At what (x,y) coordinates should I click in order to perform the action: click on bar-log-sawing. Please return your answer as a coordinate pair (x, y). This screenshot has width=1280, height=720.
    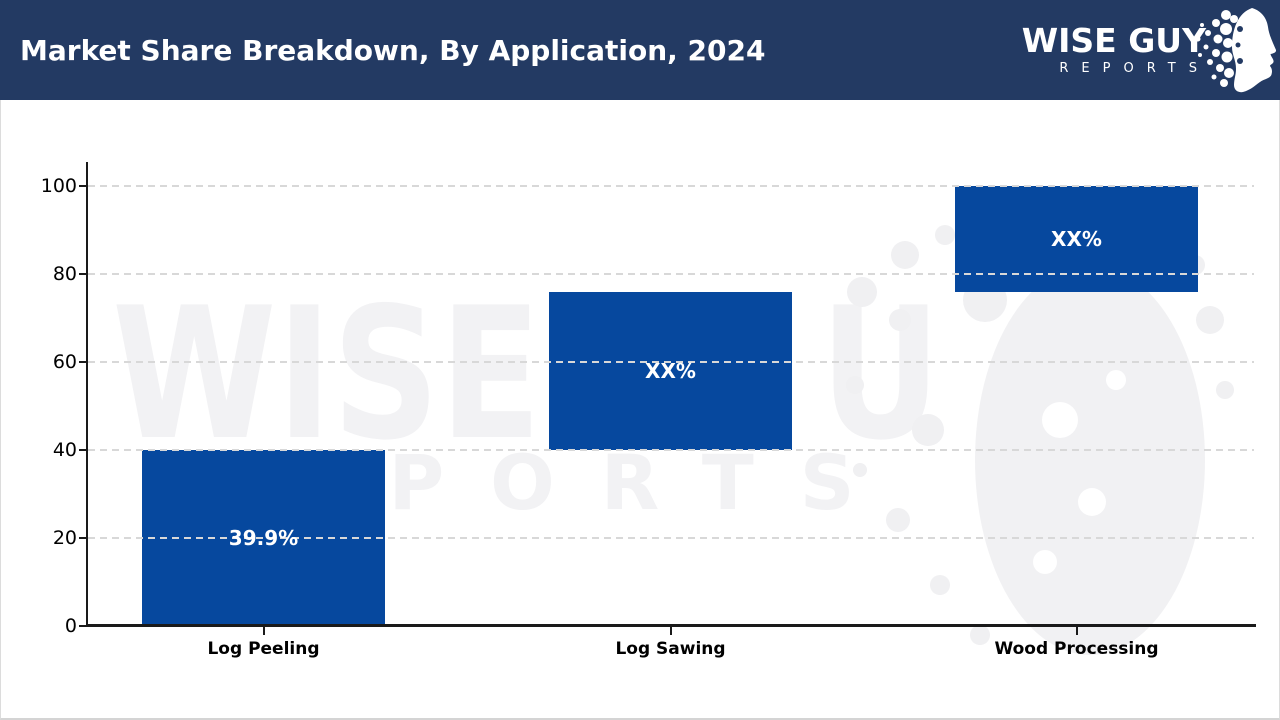
    Looking at the image, I should click on (670, 371).